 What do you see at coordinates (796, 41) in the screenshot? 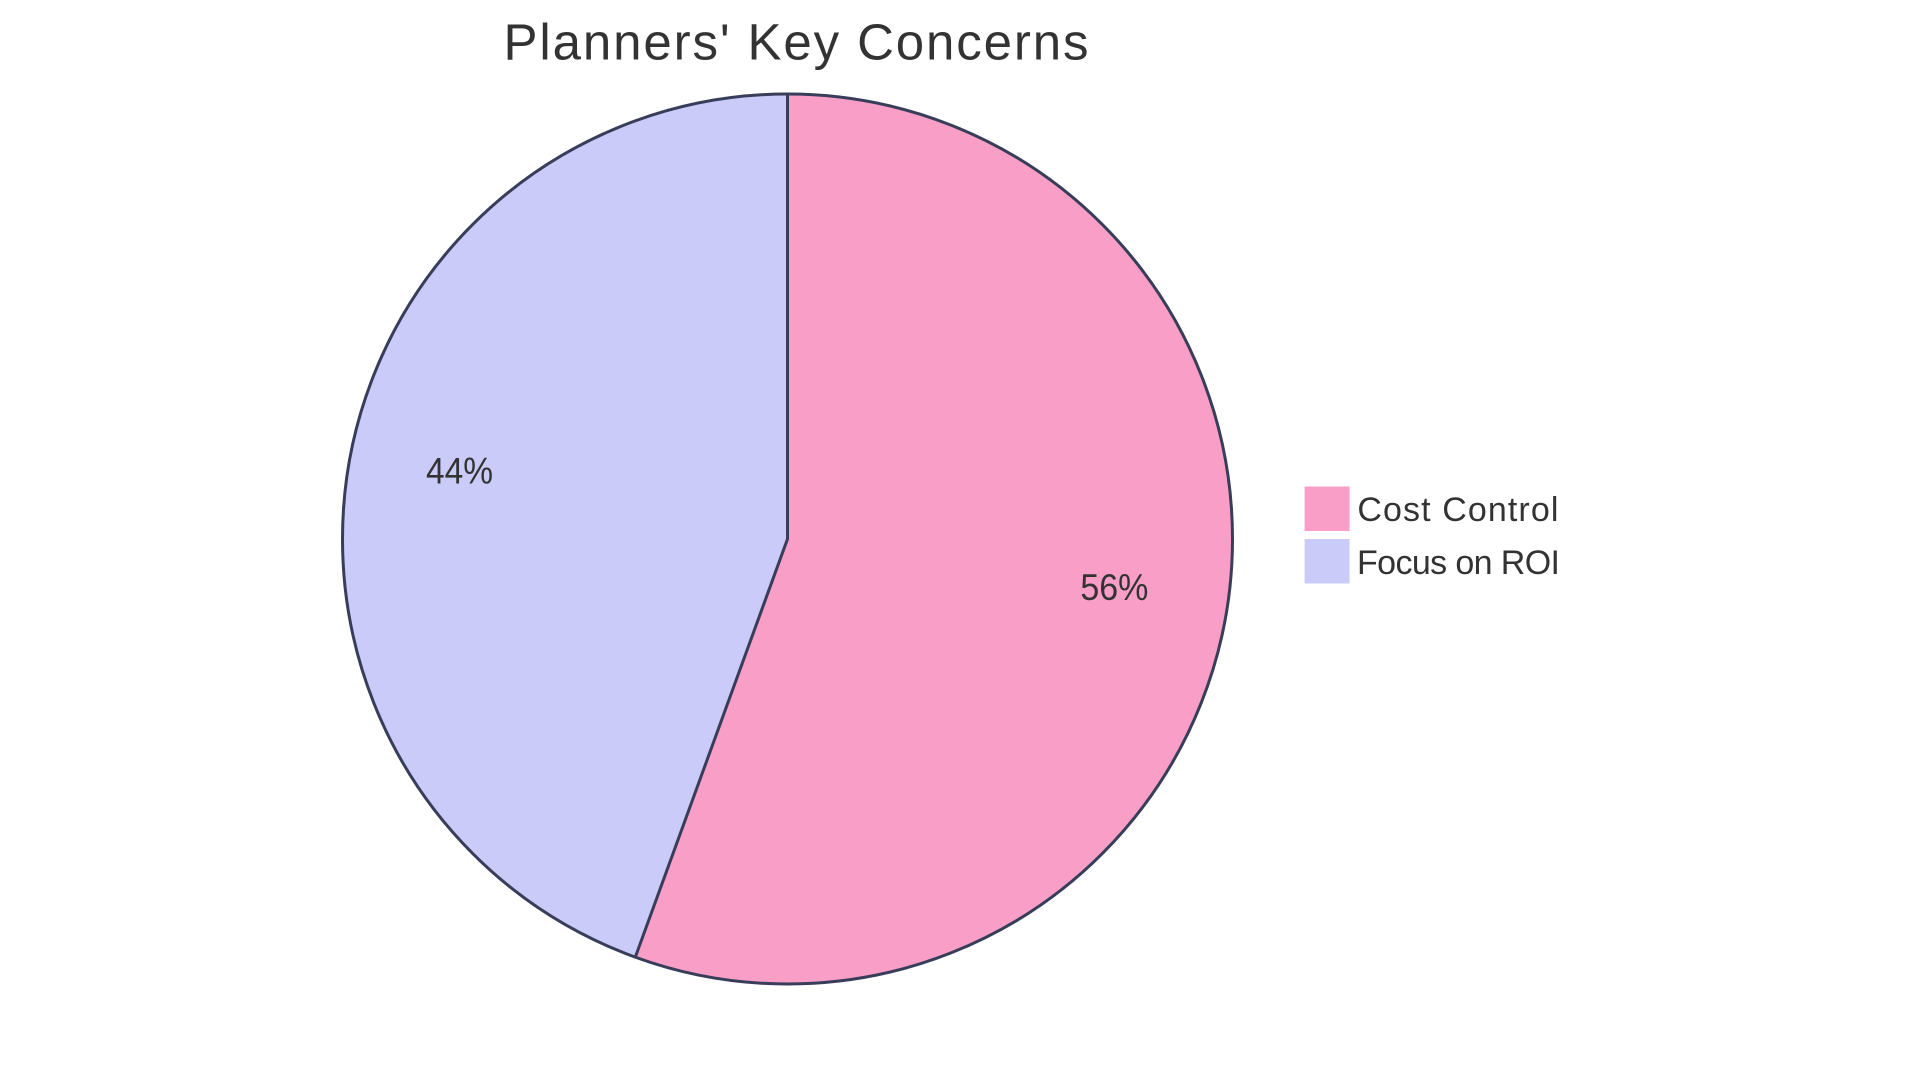
I see `svg-text: Planners' Key Concerns` at bounding box center [796, 41].